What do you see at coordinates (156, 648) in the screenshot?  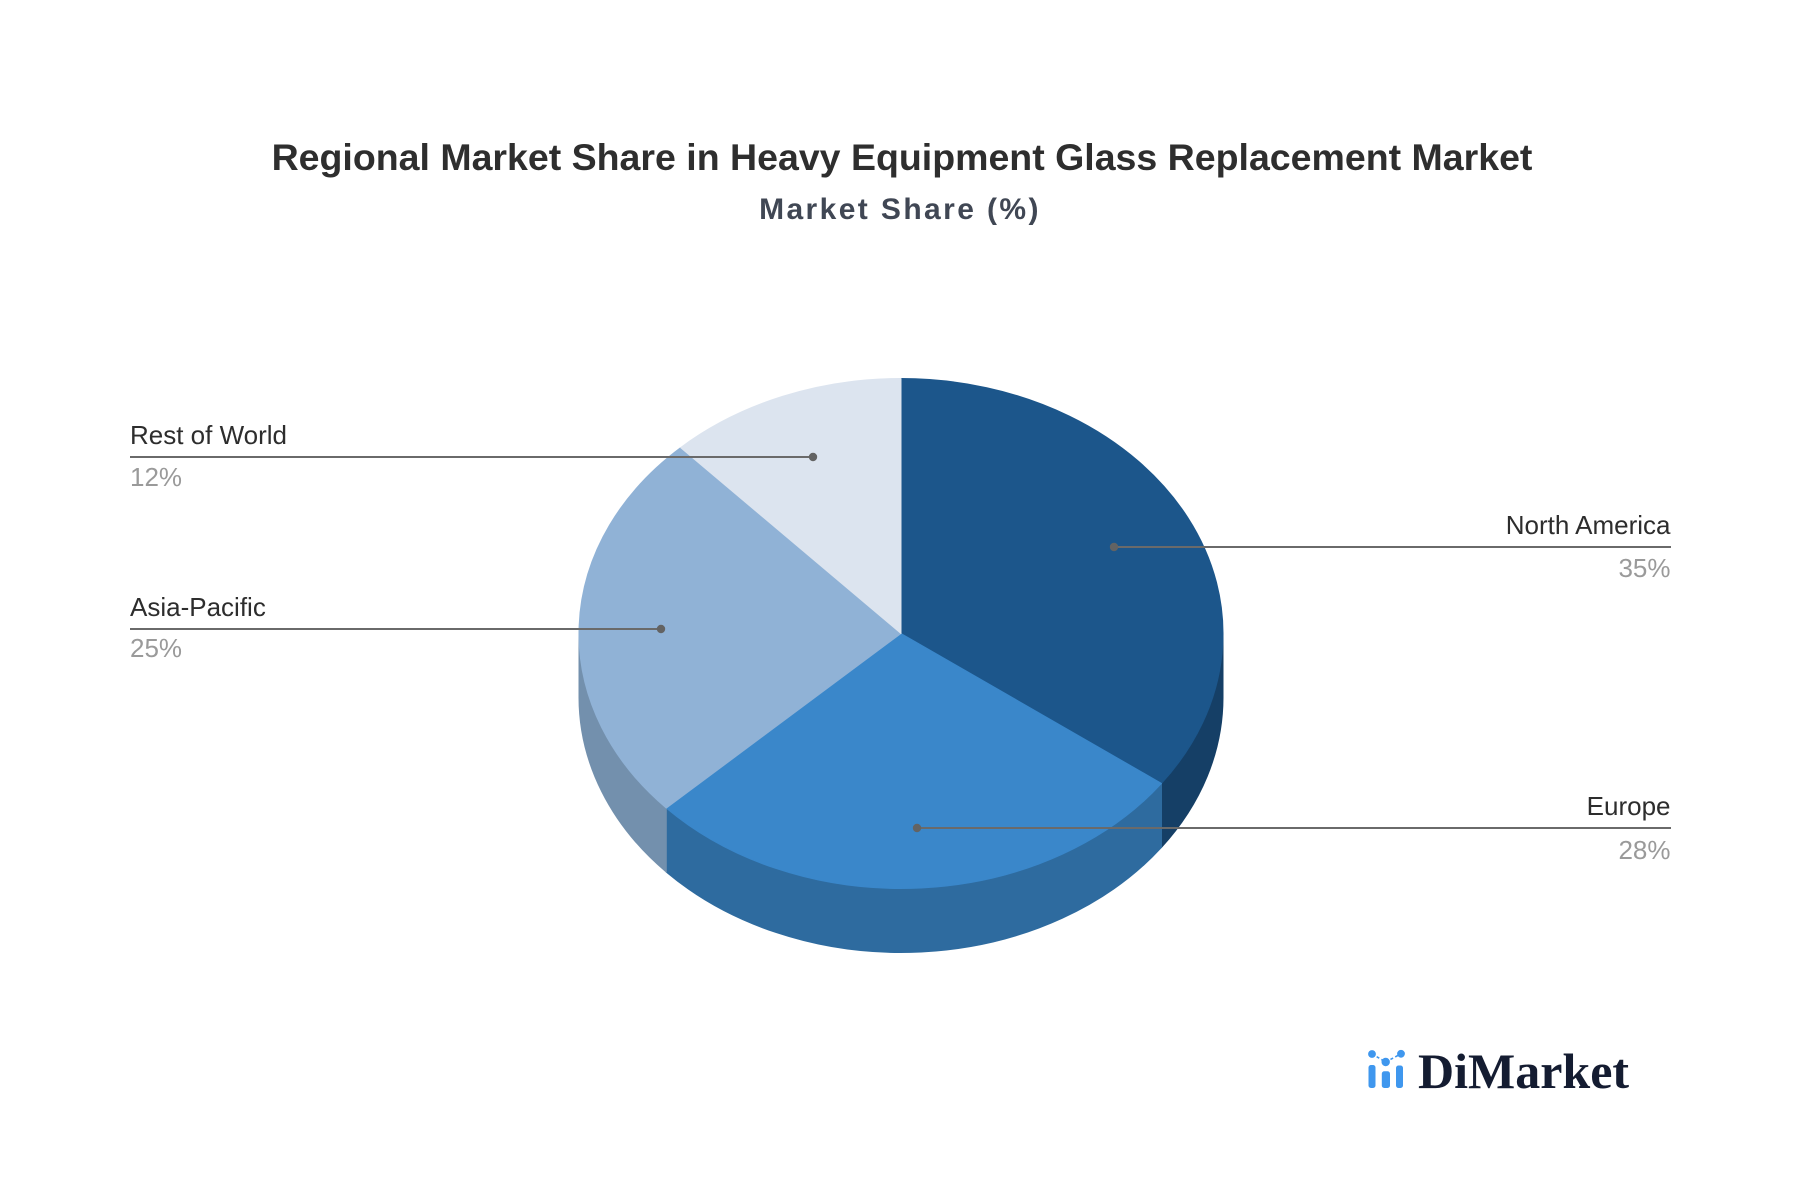 I see `svg-text: 25%` at bounding box center [156, 648].